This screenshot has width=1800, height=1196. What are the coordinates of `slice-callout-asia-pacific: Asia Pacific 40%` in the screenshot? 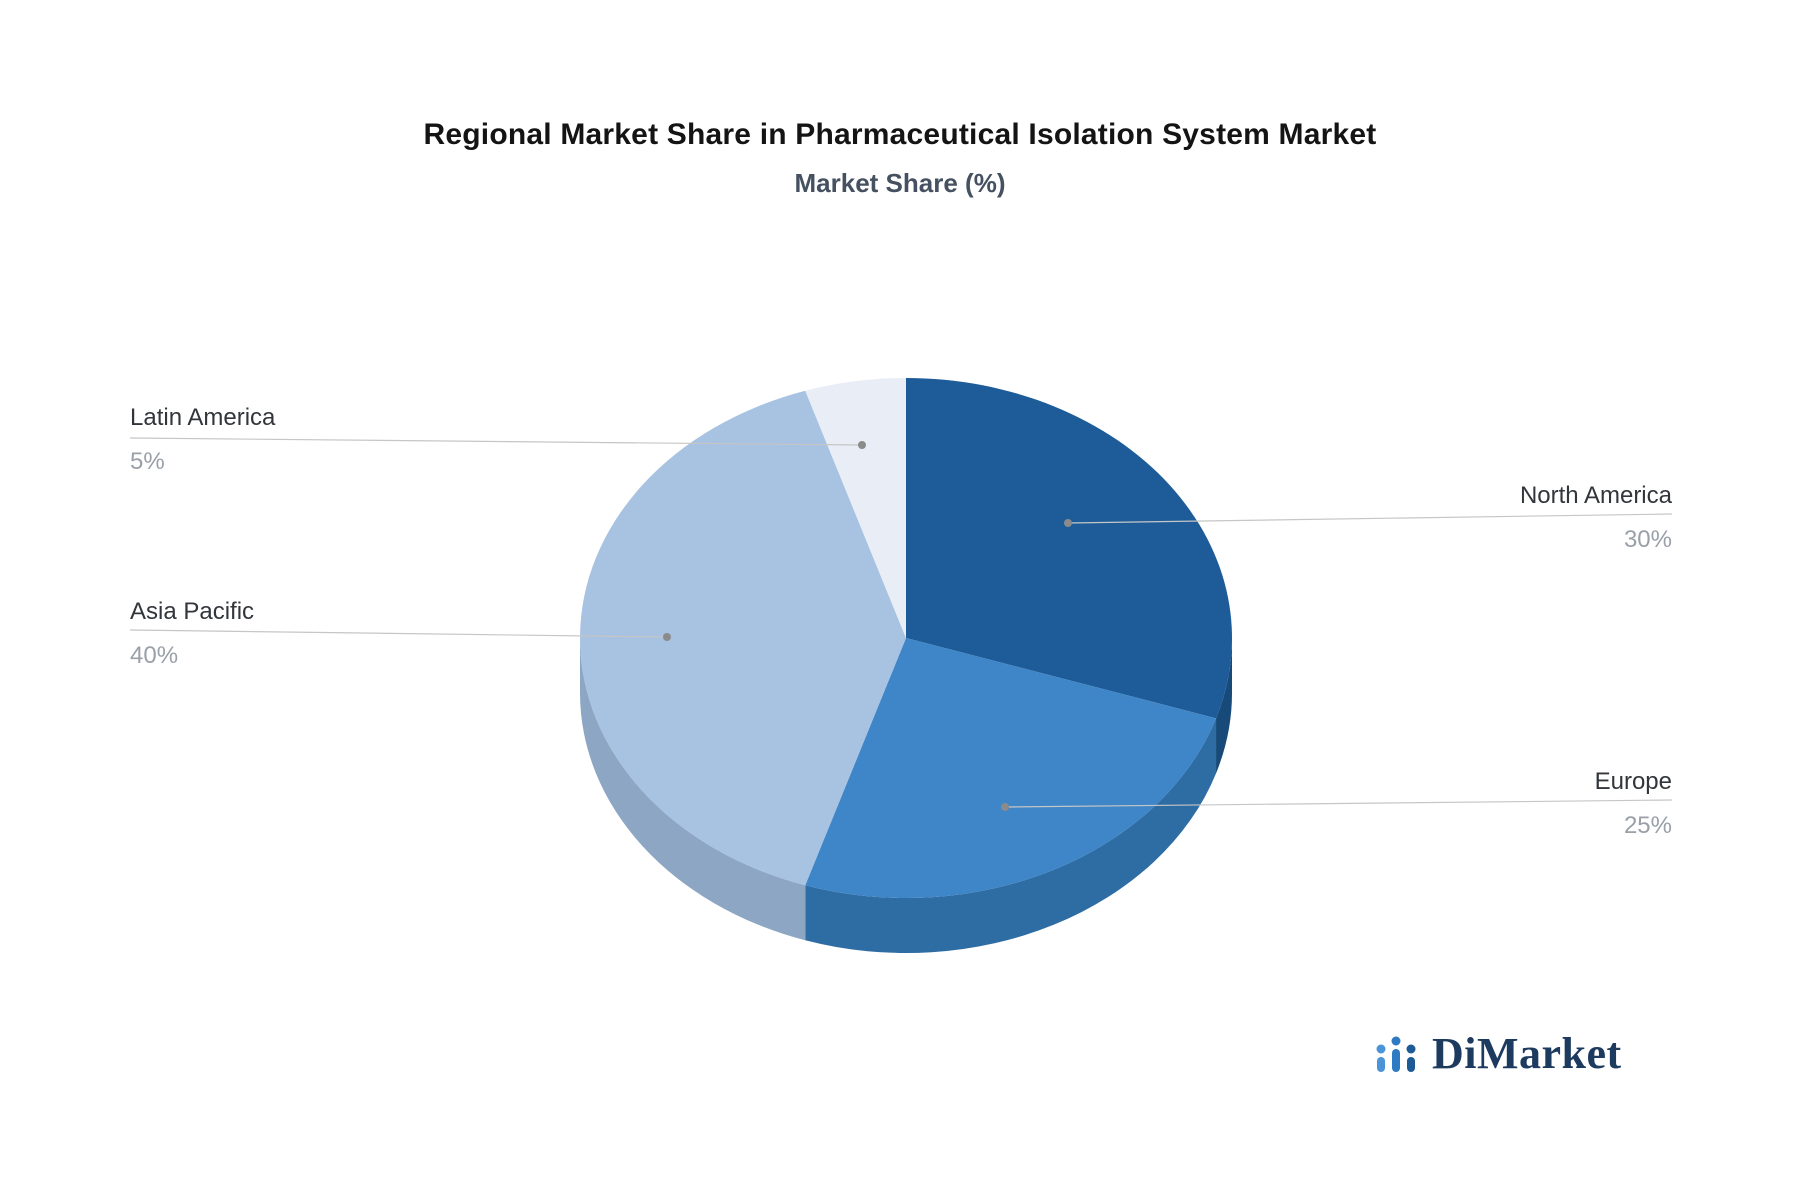 It's located at (192, 634).